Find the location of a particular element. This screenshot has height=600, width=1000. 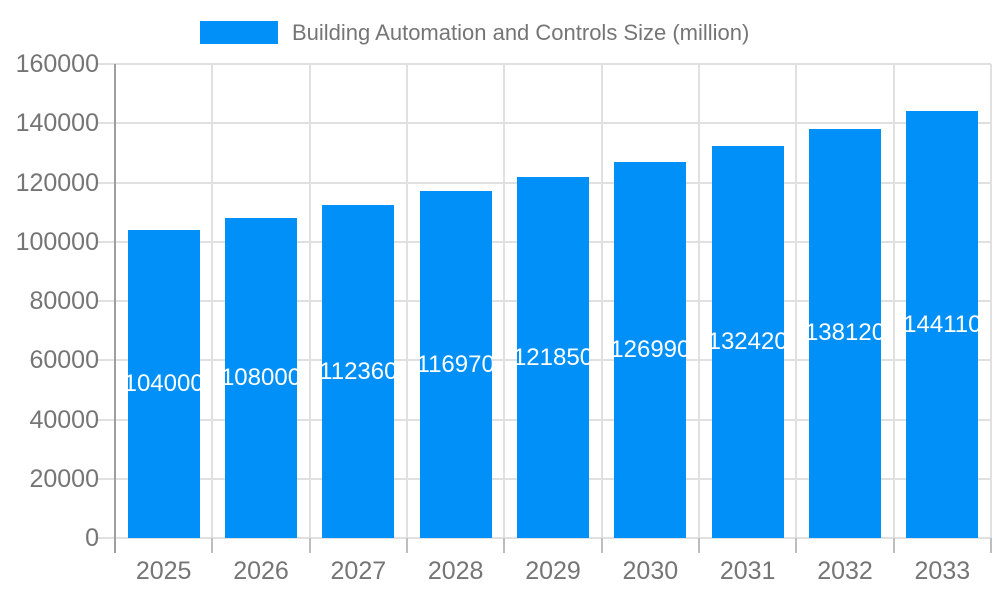

bar: 121850 is located at coordinates (553, 357).